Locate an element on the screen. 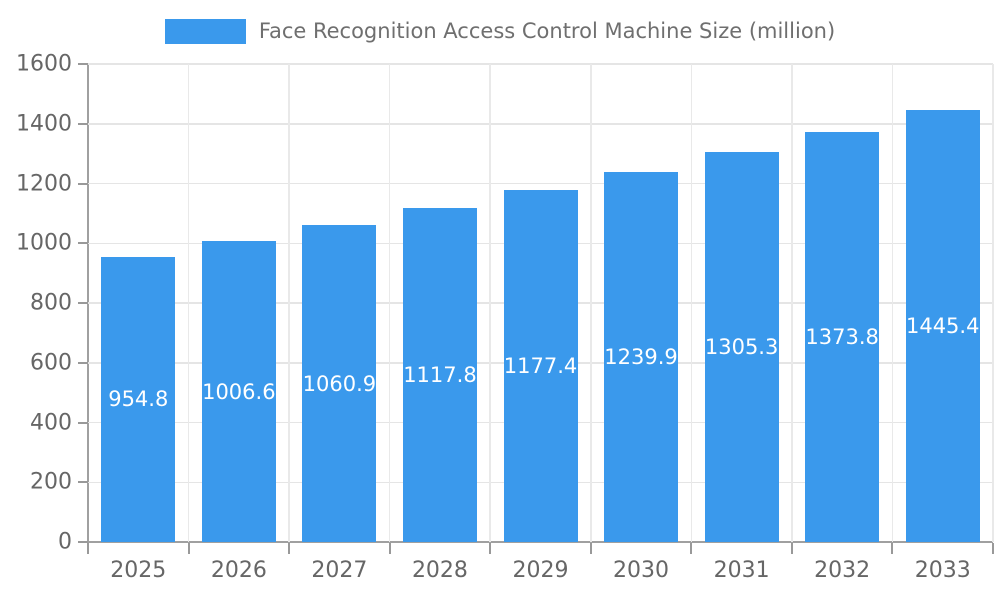  bar-2030 is located at coordinates (641, 356).